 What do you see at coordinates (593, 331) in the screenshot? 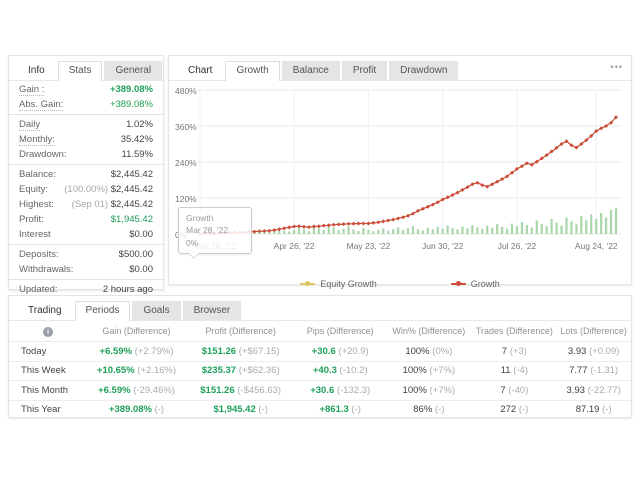
I see `column-header-lots: Lots (Difference)` at bounding box center [593, 331].